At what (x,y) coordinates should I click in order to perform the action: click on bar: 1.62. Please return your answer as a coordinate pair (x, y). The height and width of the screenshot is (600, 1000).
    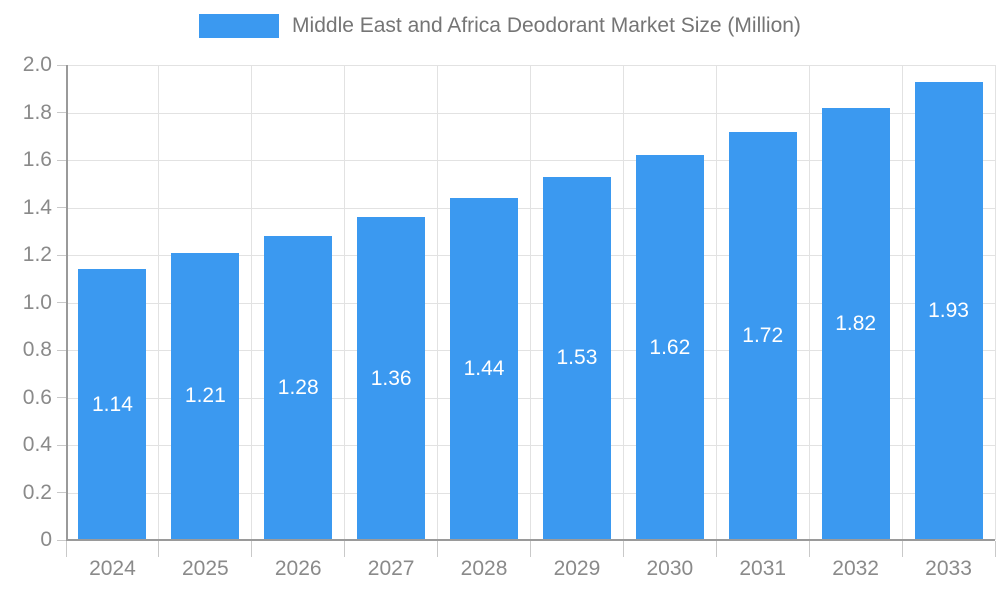
    Looking at the image, I should click on (669, 347).